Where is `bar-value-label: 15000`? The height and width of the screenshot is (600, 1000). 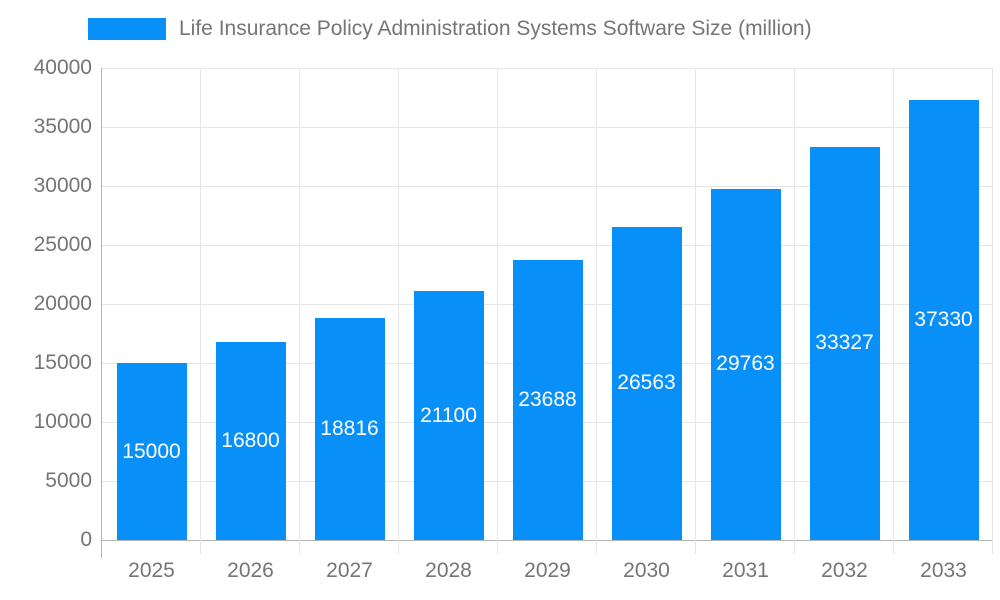
bar-value-label: 15000 is located at coordinates (151, 451).